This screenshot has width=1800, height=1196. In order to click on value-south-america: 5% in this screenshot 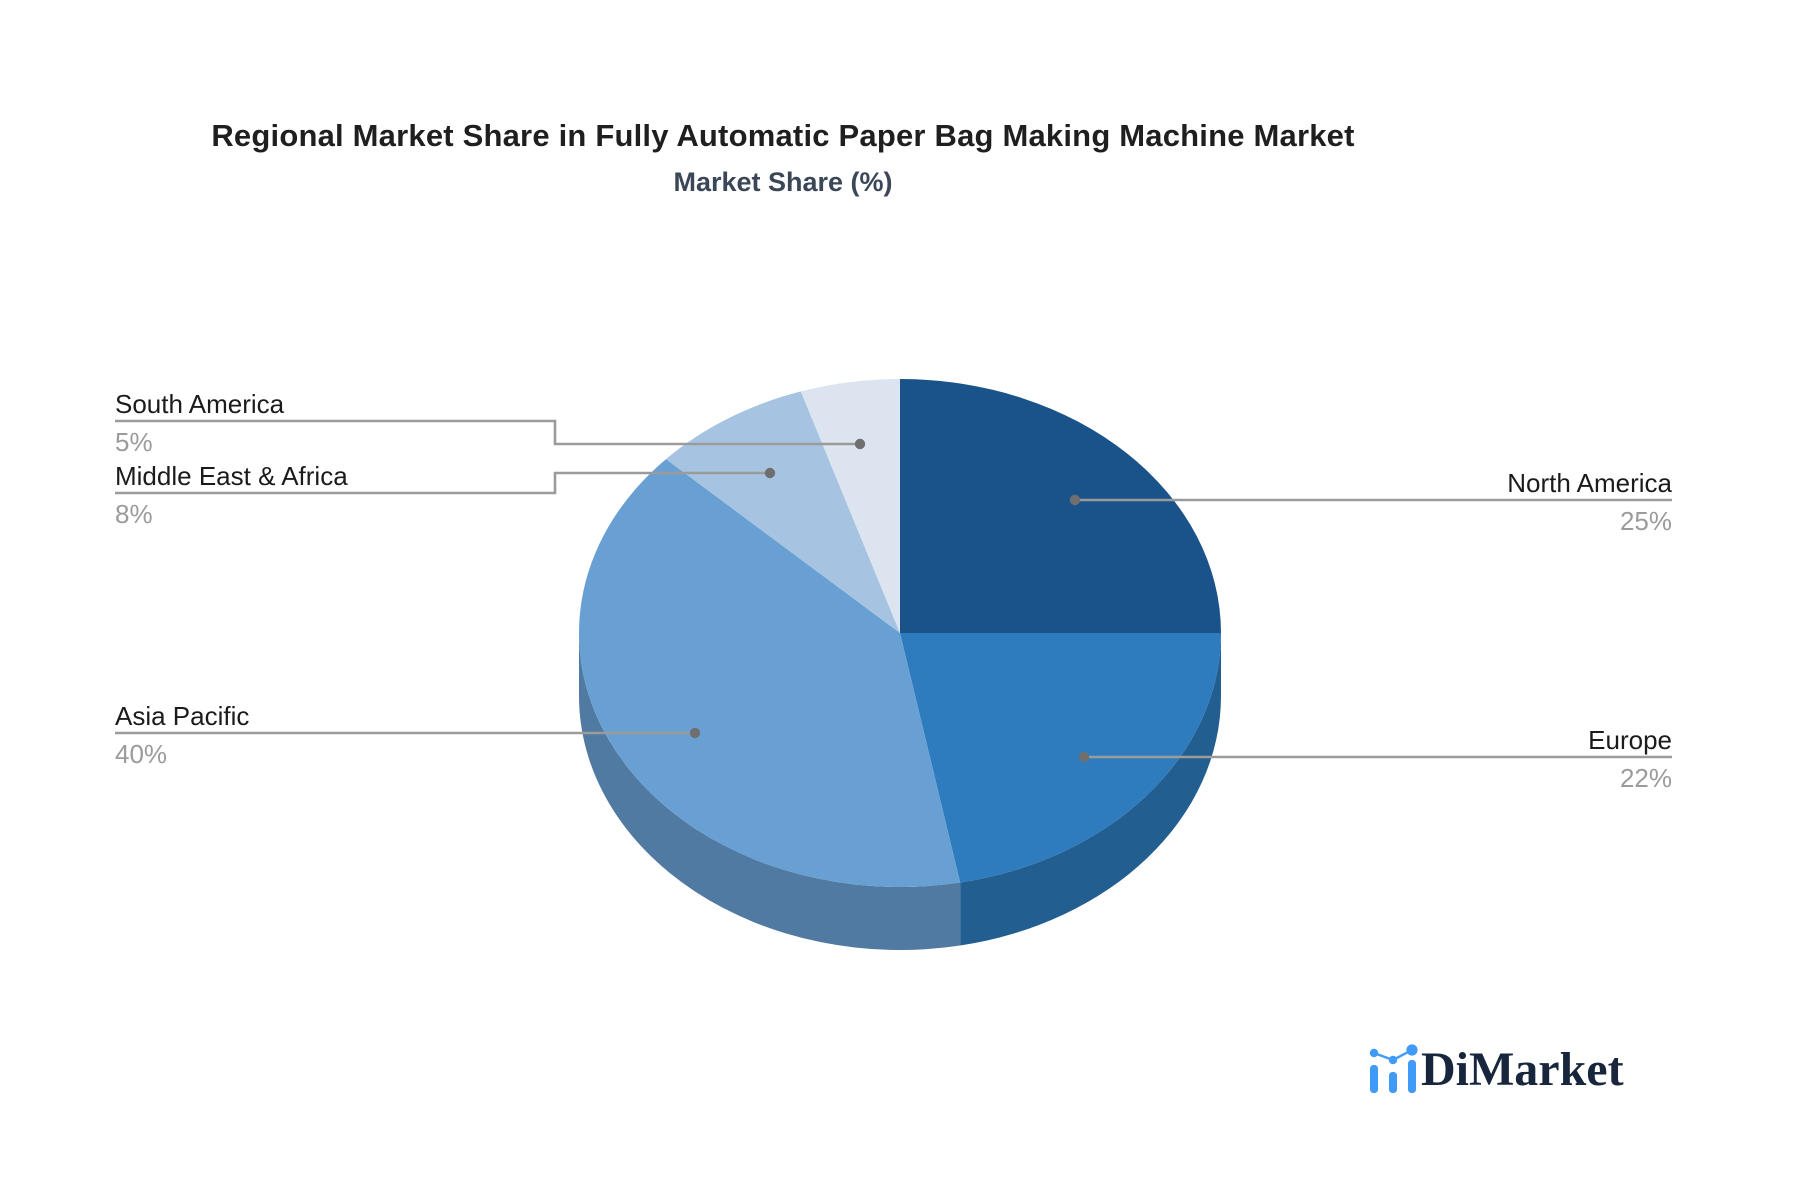, I will do `click(134, 442)`.